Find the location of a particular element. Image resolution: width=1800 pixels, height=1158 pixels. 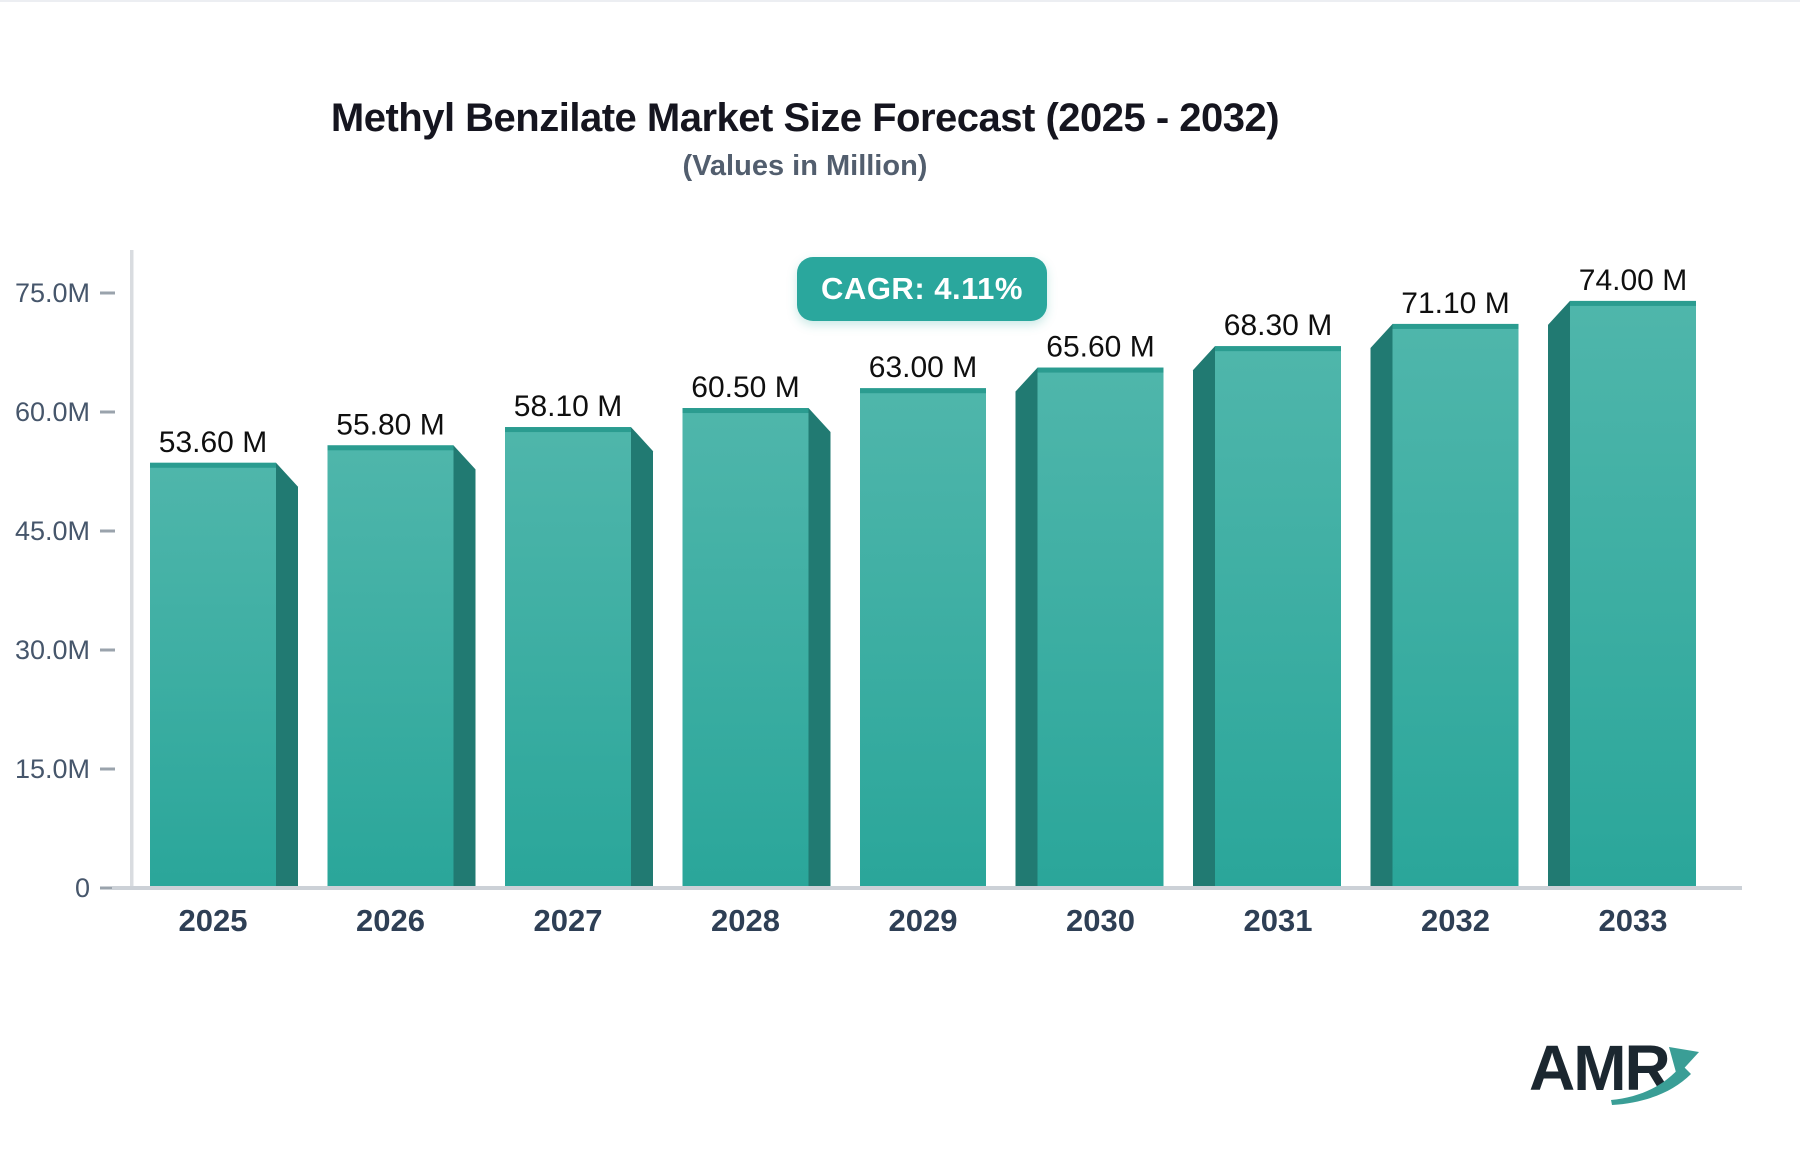

bar-2027 is located at coordinates (568, 657).